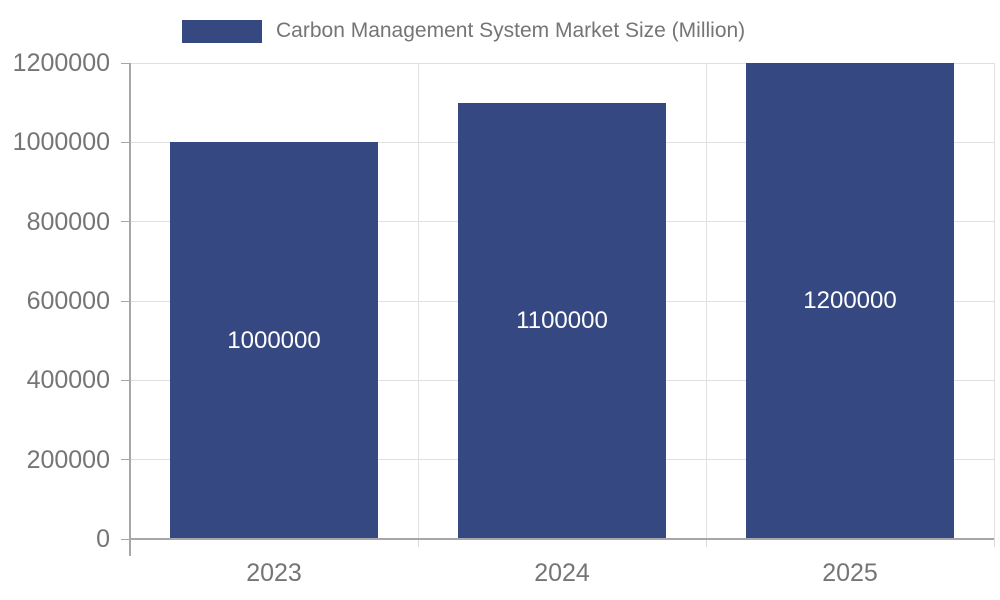  Describe the element at coordinates (68, 380) in the screenshot. I see `y-tick-label: 400000` at that location.